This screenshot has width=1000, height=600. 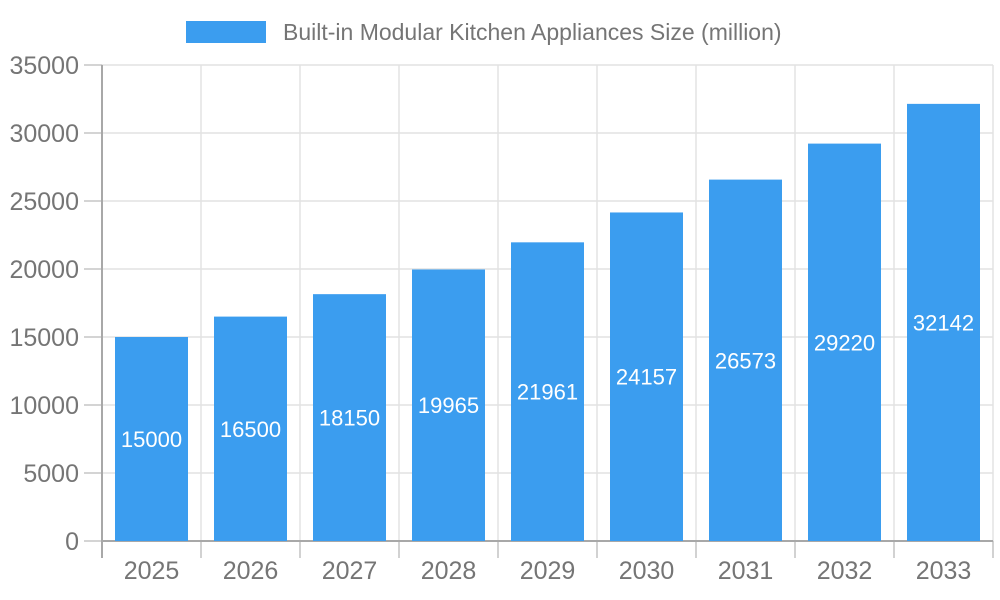 What do you see at coordinates (944, 571) in the screenshot?
I see `x-tick-label: 2033` at bounding box center [944, 571].